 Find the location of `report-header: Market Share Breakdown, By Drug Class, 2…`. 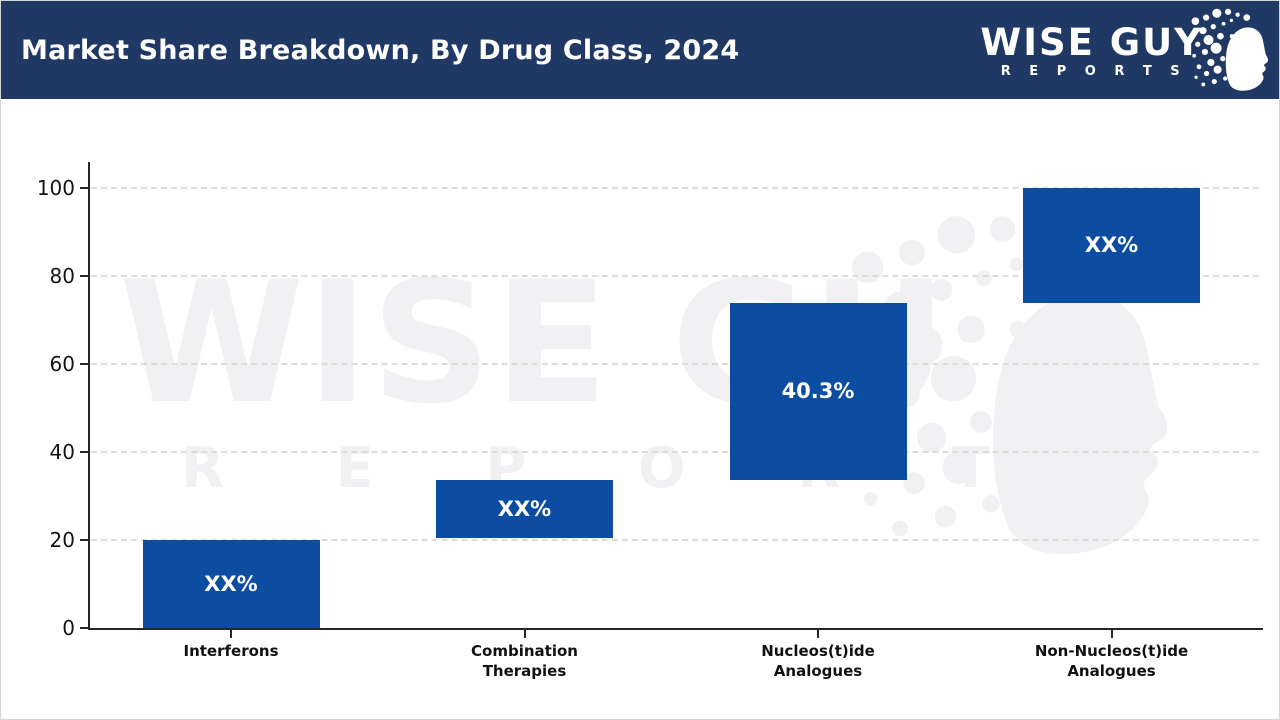

report-header: Market Share Breakdown, By Drug Class, 2… is located at coordinates (640, 50).